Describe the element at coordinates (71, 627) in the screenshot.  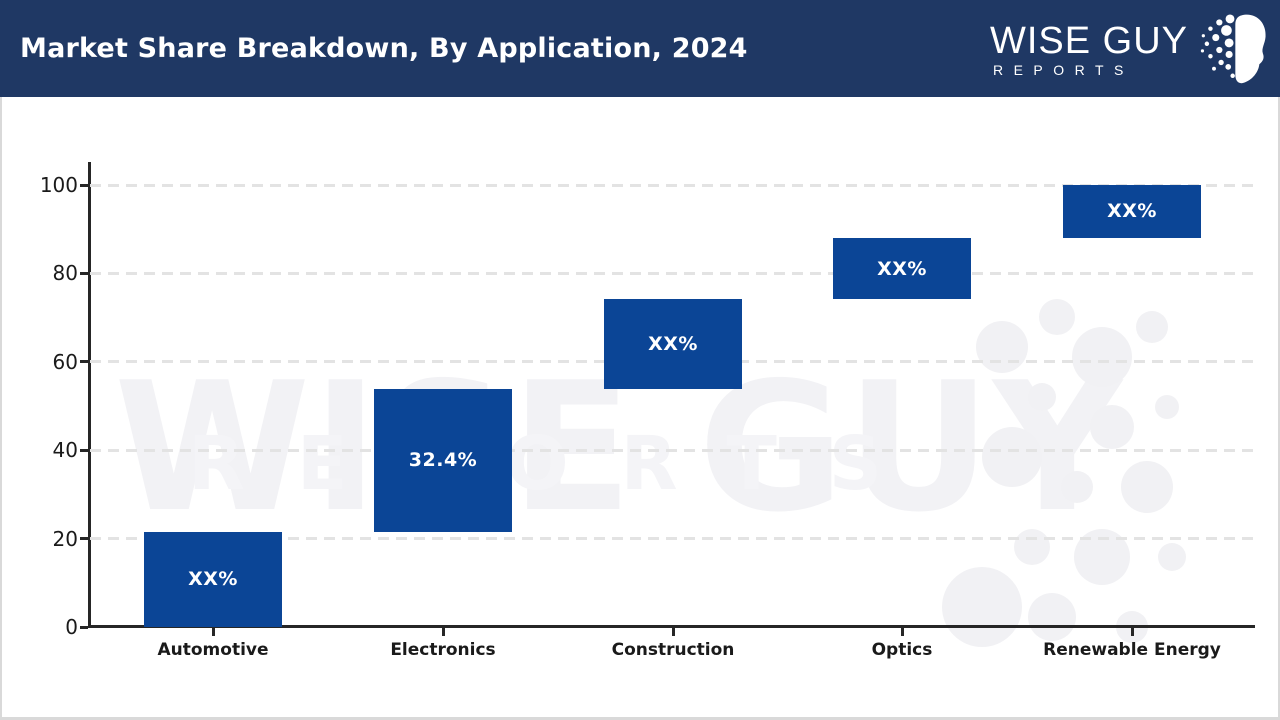
I see `y-tick-label: 0` at that location.